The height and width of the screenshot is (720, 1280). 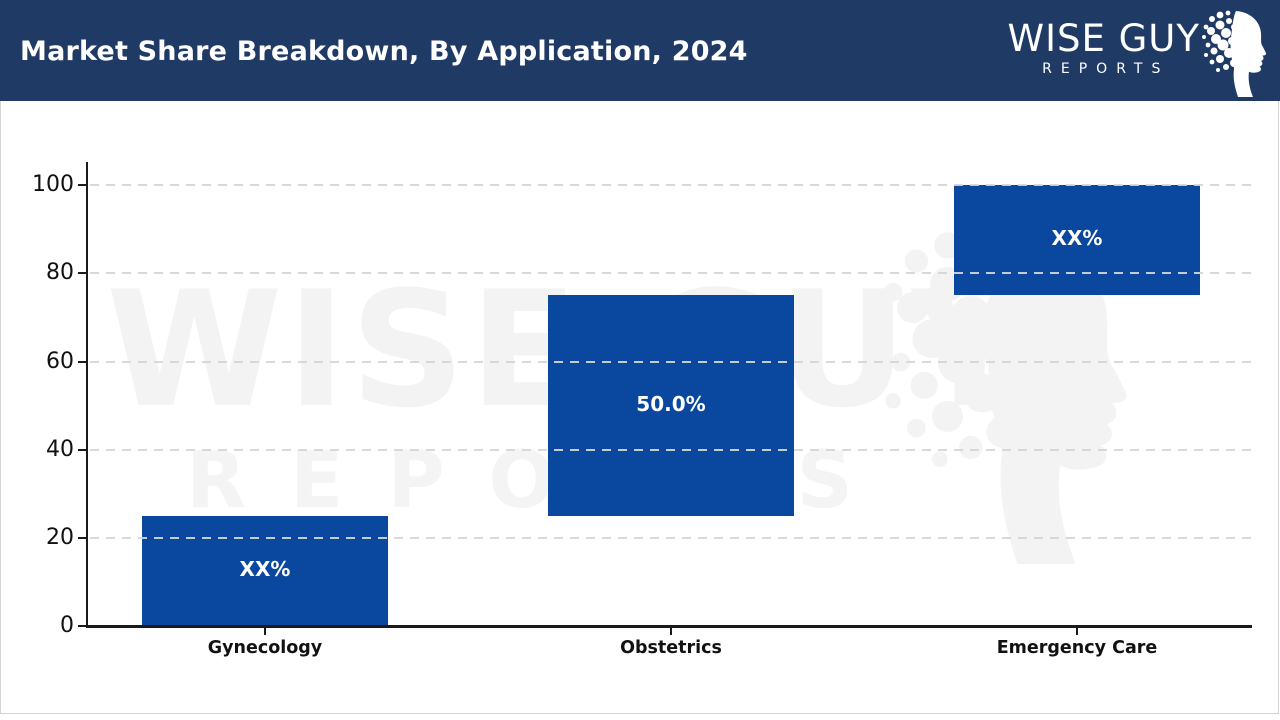 I want to click on bar-gynecology, so click(x=265, y=570).